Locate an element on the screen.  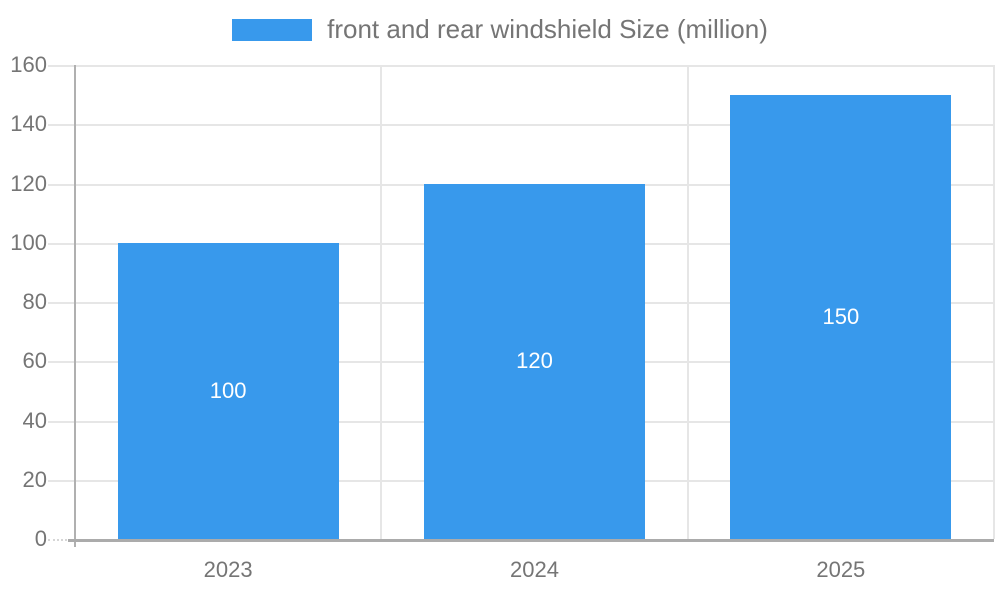
x-axis-line is located at coordinates (531, 540).